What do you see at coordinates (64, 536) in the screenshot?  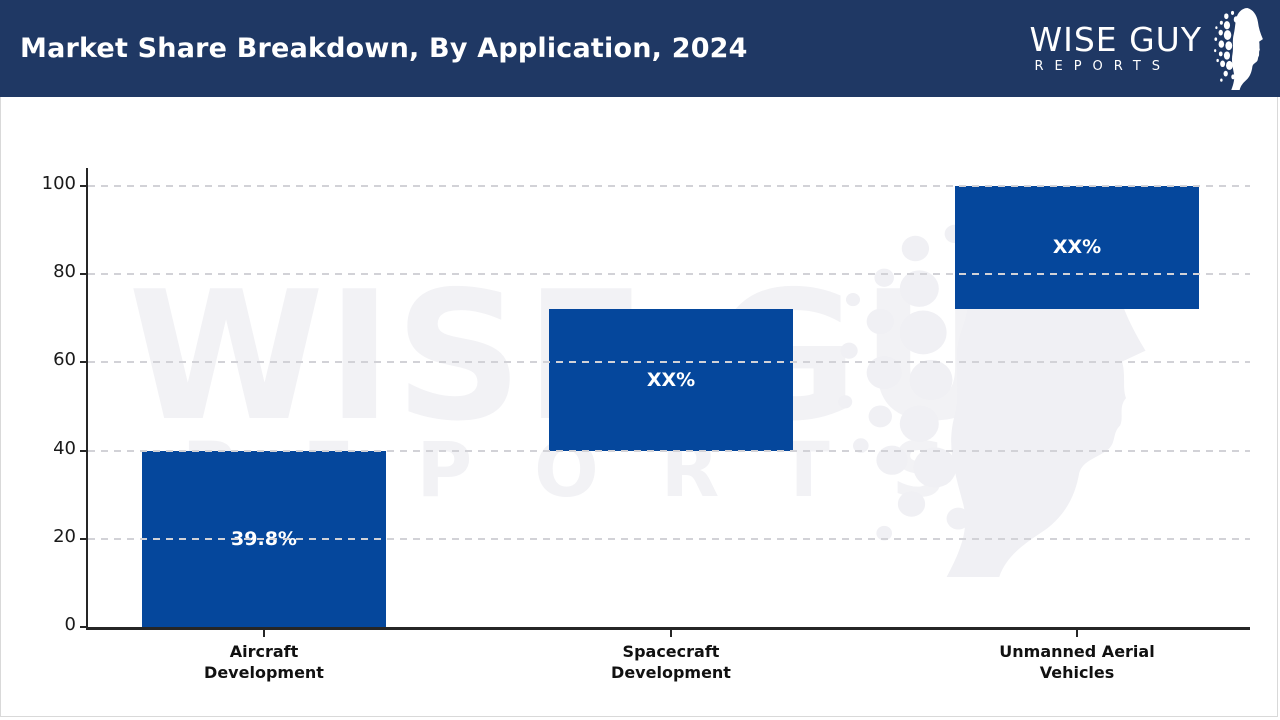 I see `y-tick-label: 20` at bounding box center [64, 536].